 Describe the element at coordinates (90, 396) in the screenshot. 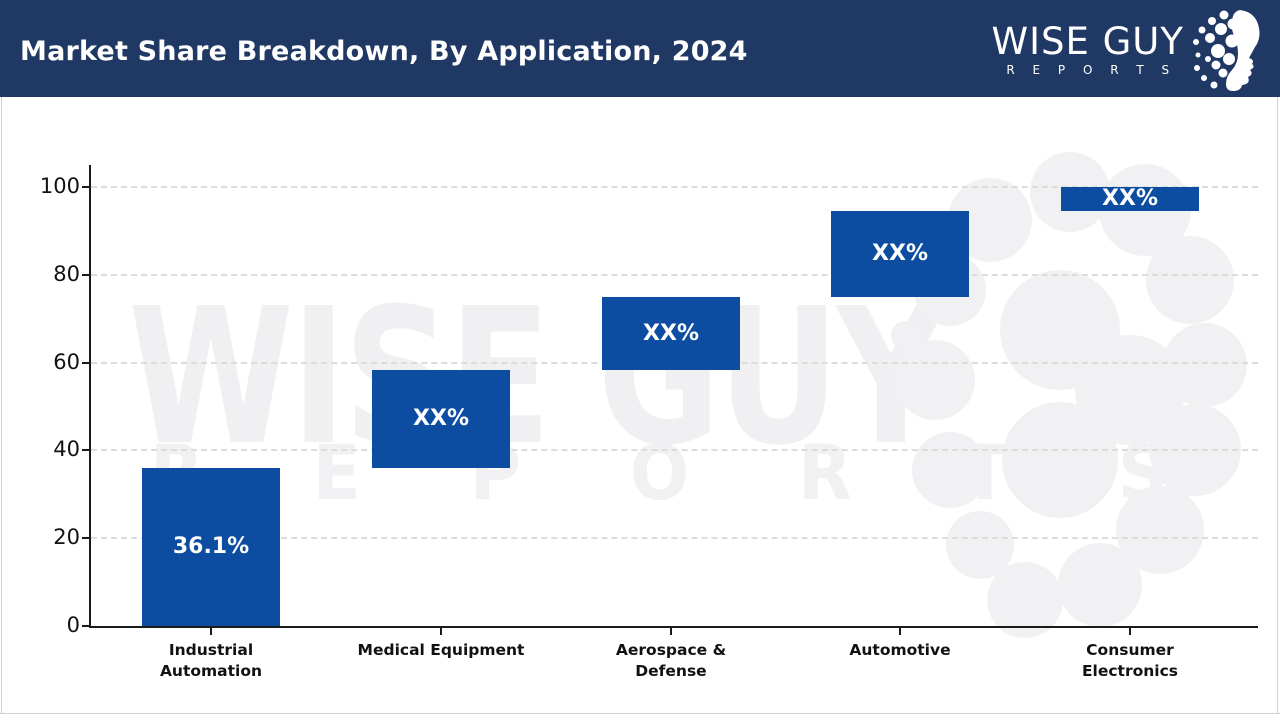

I see `y-axis-line` at that location.